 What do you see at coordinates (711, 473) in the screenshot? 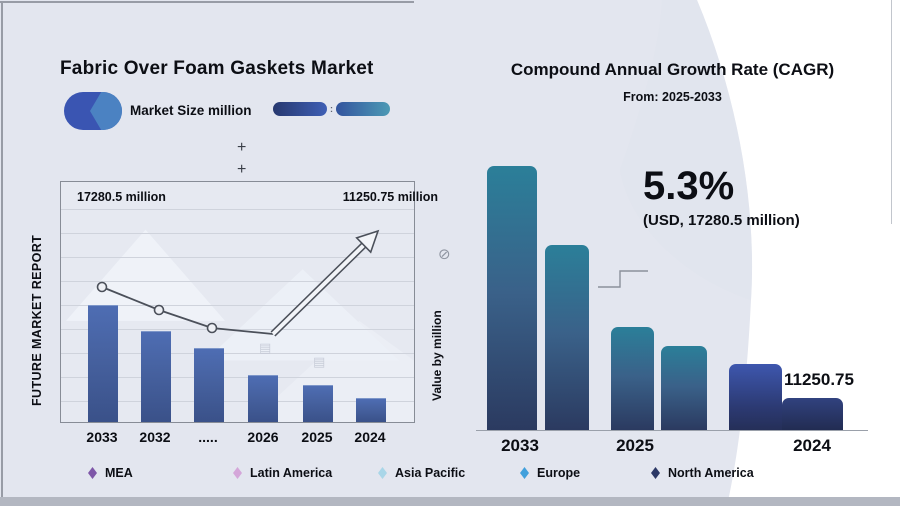
I see `legend-label: North America` at bounding box center [711, 473].